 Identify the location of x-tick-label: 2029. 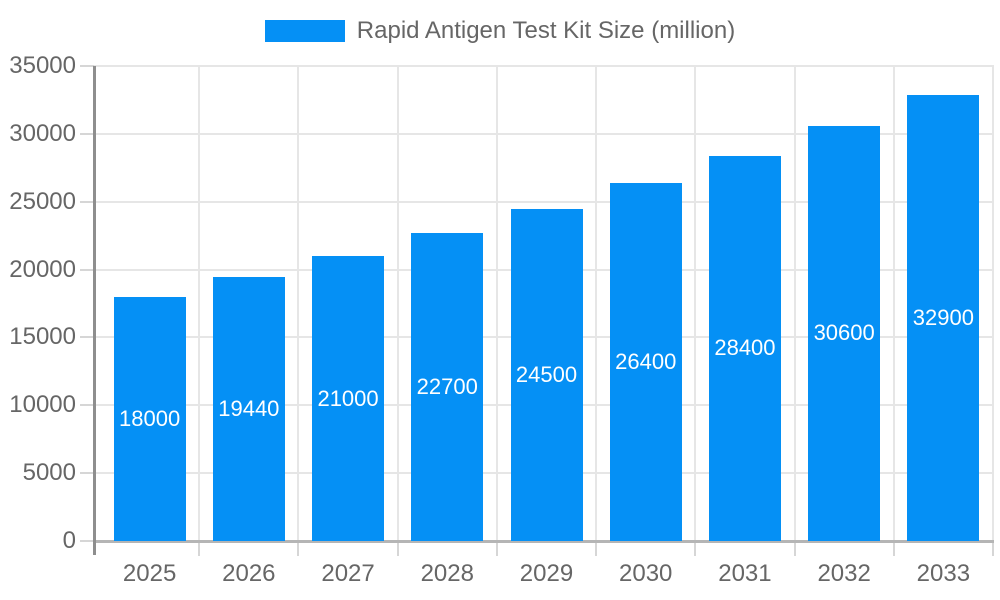
(546, 573).